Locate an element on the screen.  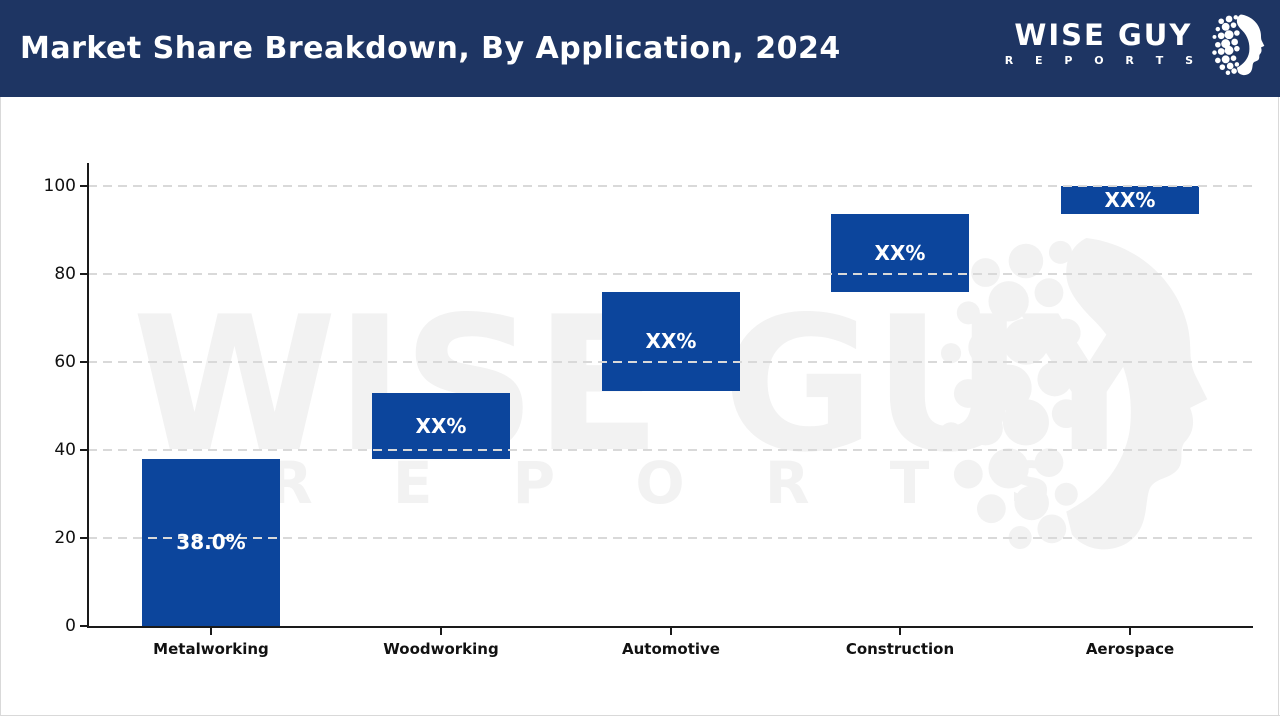
brand-logo: WISE GUY R E P O R T S is located at coordinates (1103, 42).